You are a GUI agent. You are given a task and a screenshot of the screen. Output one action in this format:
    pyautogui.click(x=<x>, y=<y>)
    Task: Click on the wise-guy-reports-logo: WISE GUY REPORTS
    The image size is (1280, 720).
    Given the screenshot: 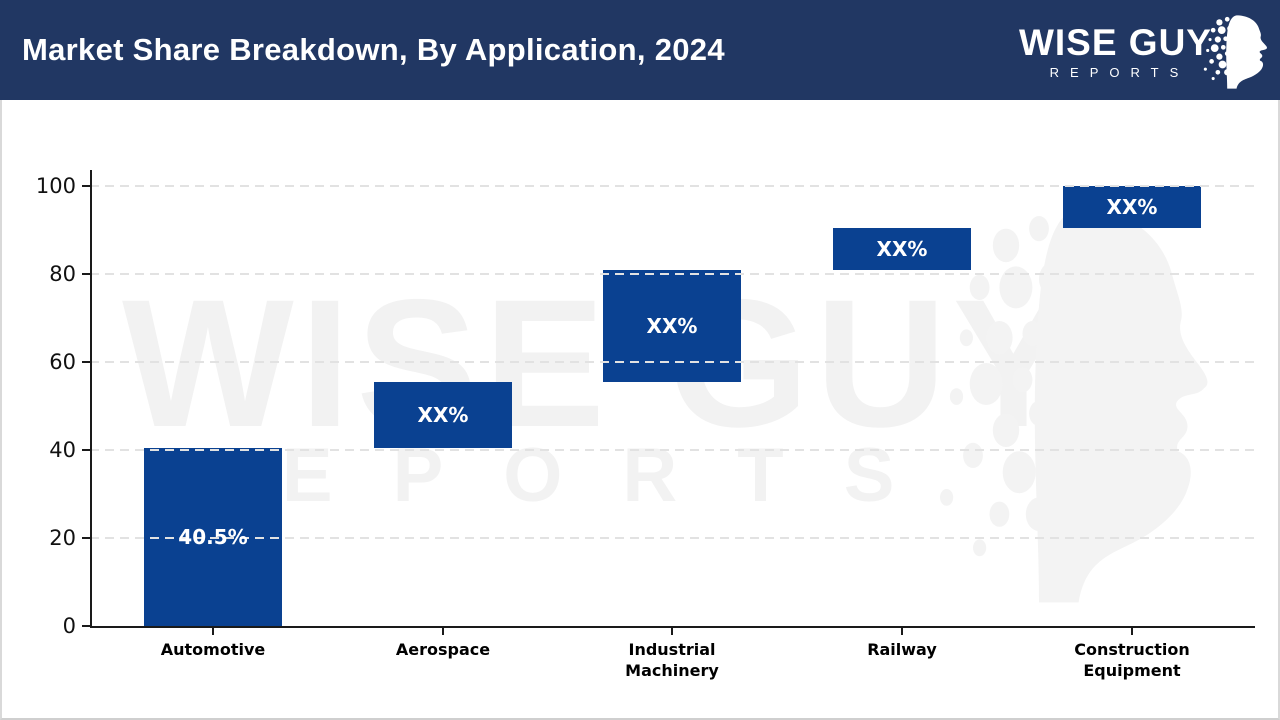 What is the action you would take?
    pyautogui.click(x=1146, y=52)
    